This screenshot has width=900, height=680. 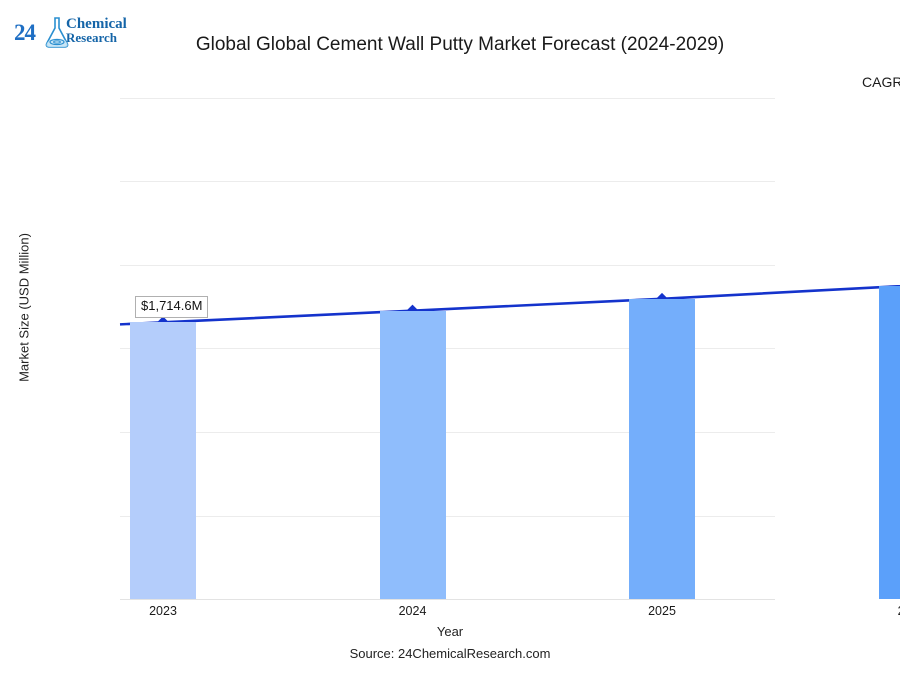 What do you see at coordinates (25, 32) in the screenshot?
I see `logo-mark-24: 24` at bounding box center [25, 32].